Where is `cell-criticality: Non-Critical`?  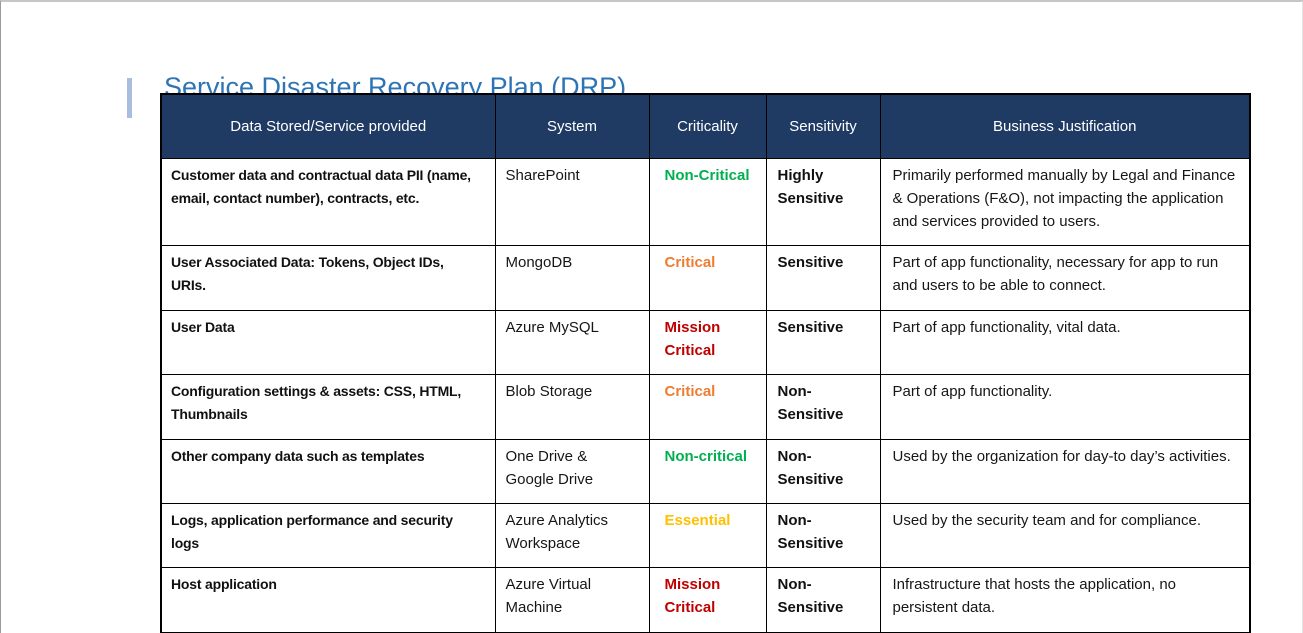
cell-criticality: Non-Critical is located at coordinates (707, 201).